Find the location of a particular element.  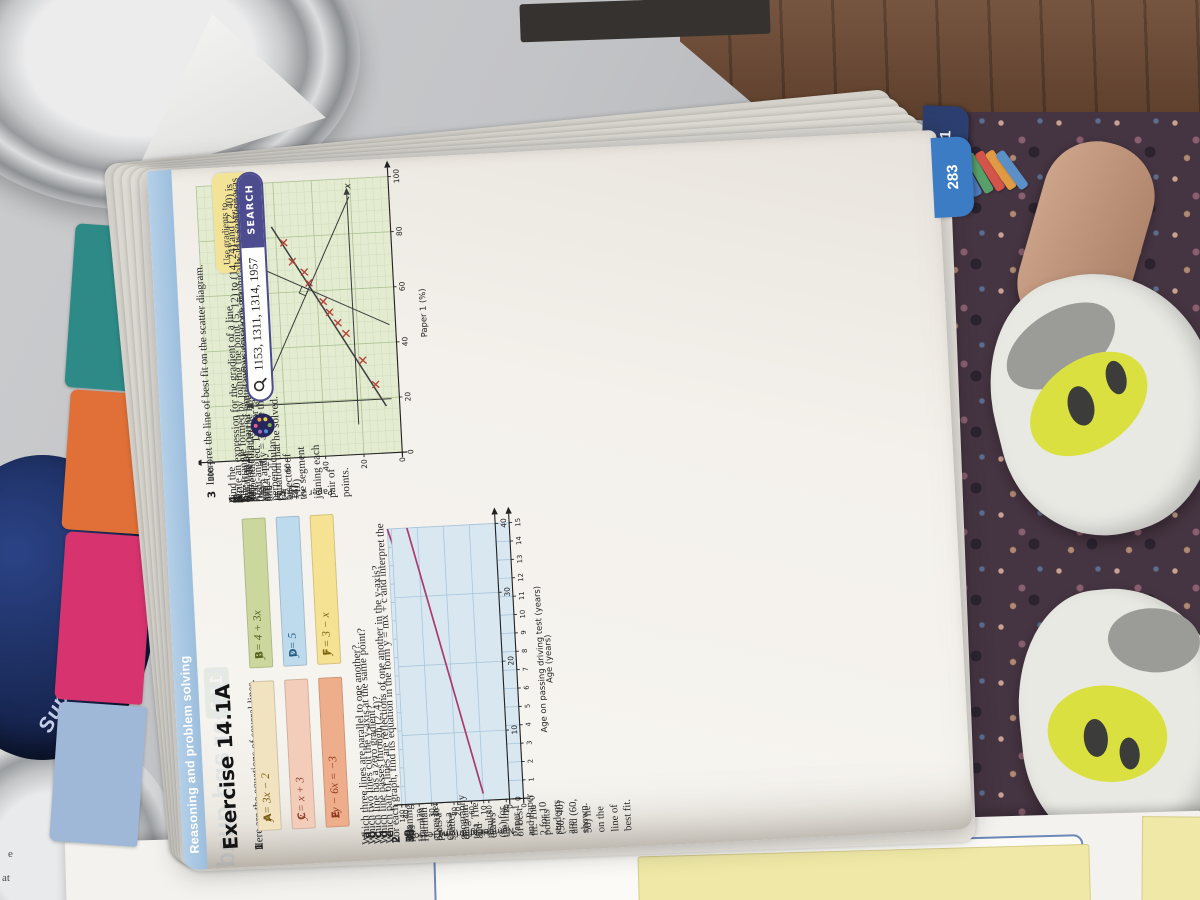

search-row: 1153, 1311, 1314, 1957 SEARCH is located at coordinates (255, 305).